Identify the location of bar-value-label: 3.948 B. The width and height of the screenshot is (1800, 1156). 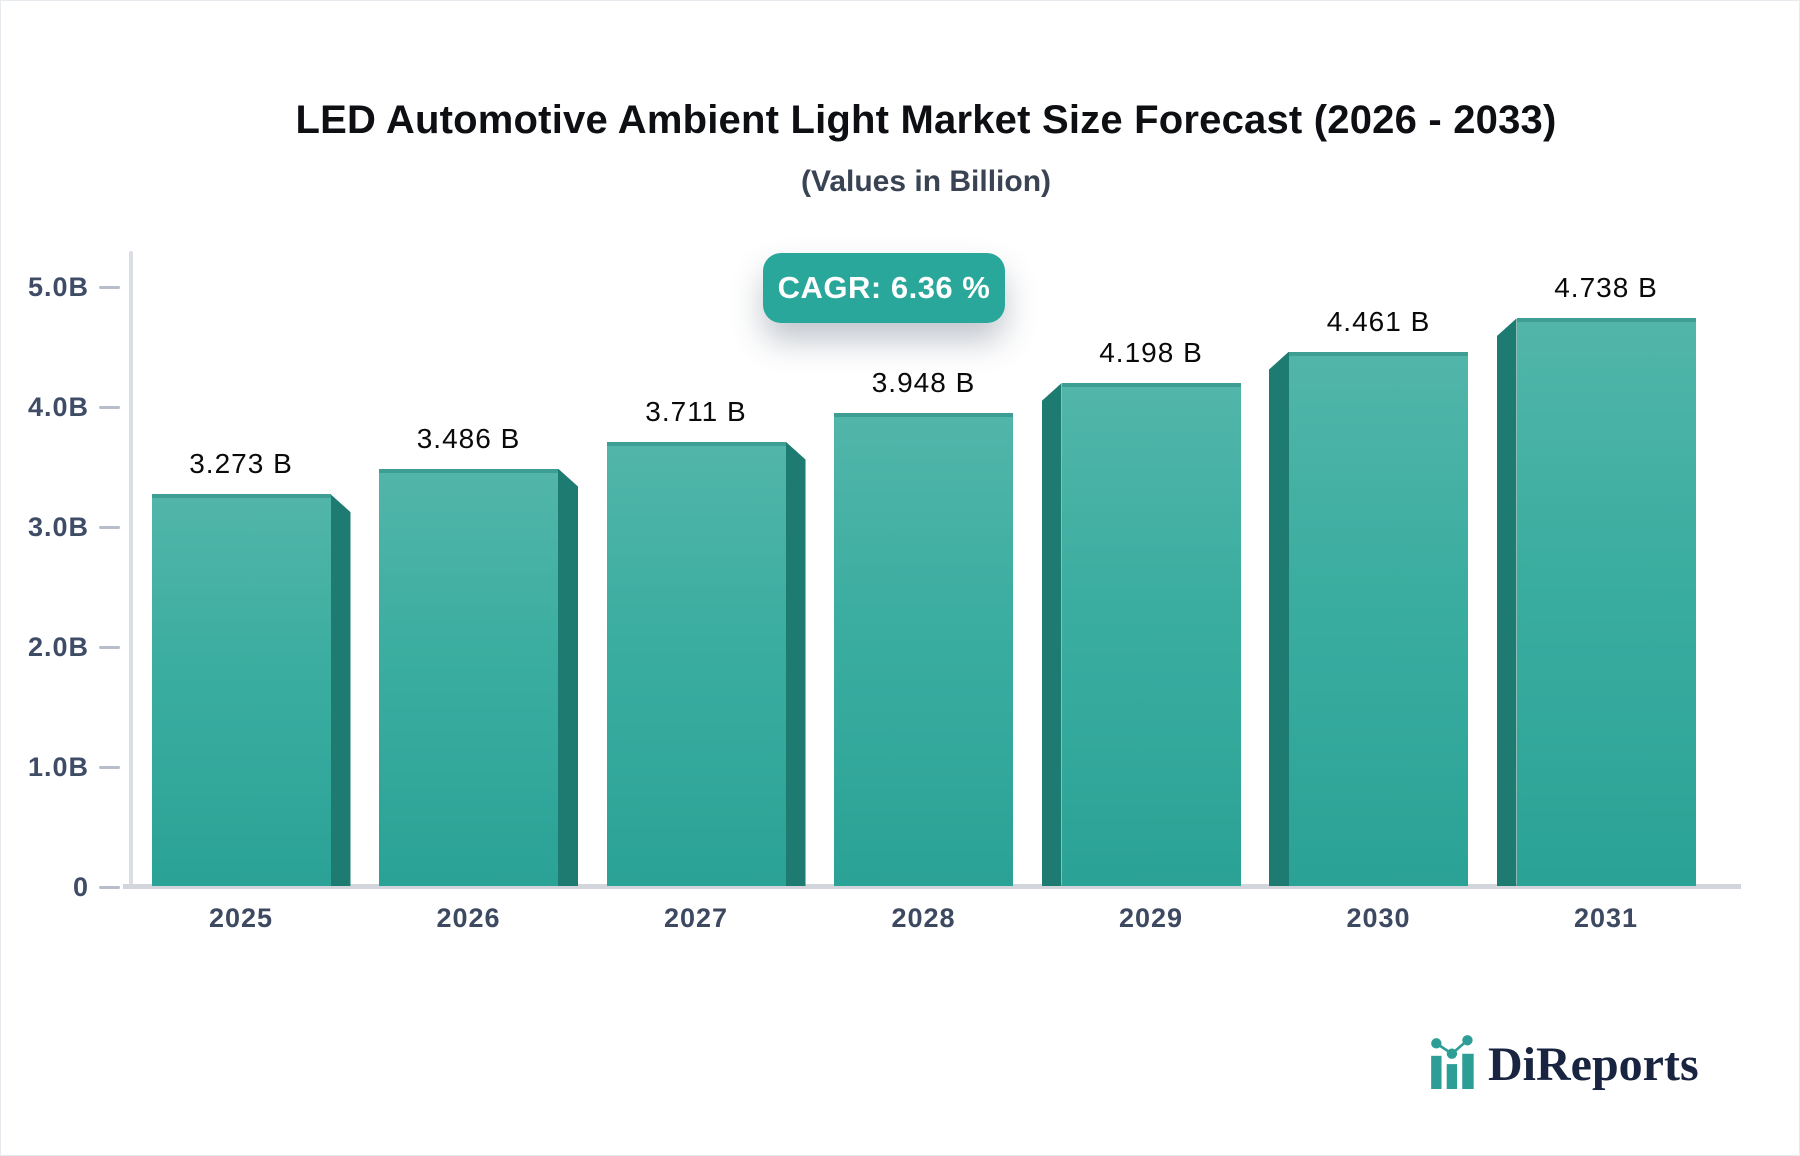
(923, 383).